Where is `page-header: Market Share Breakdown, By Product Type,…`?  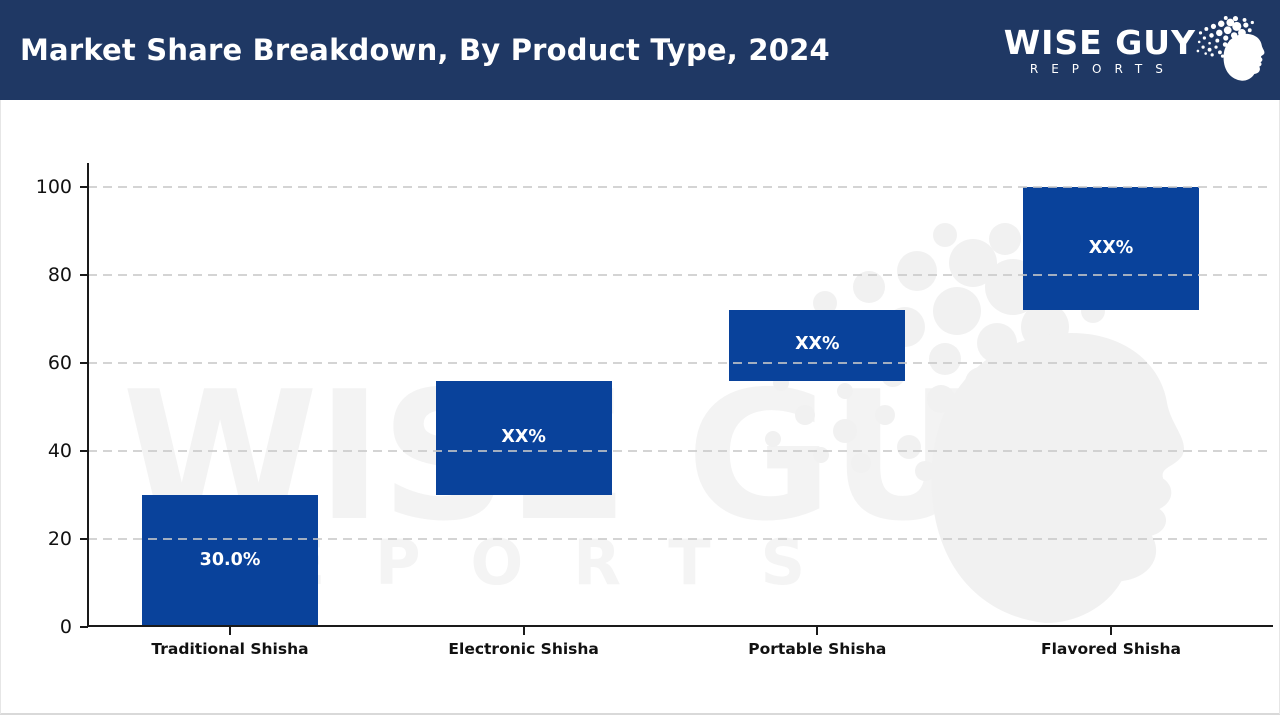 page-header: Market Share Breakdown, By Product Type,… is located at coordinates (640, 50).